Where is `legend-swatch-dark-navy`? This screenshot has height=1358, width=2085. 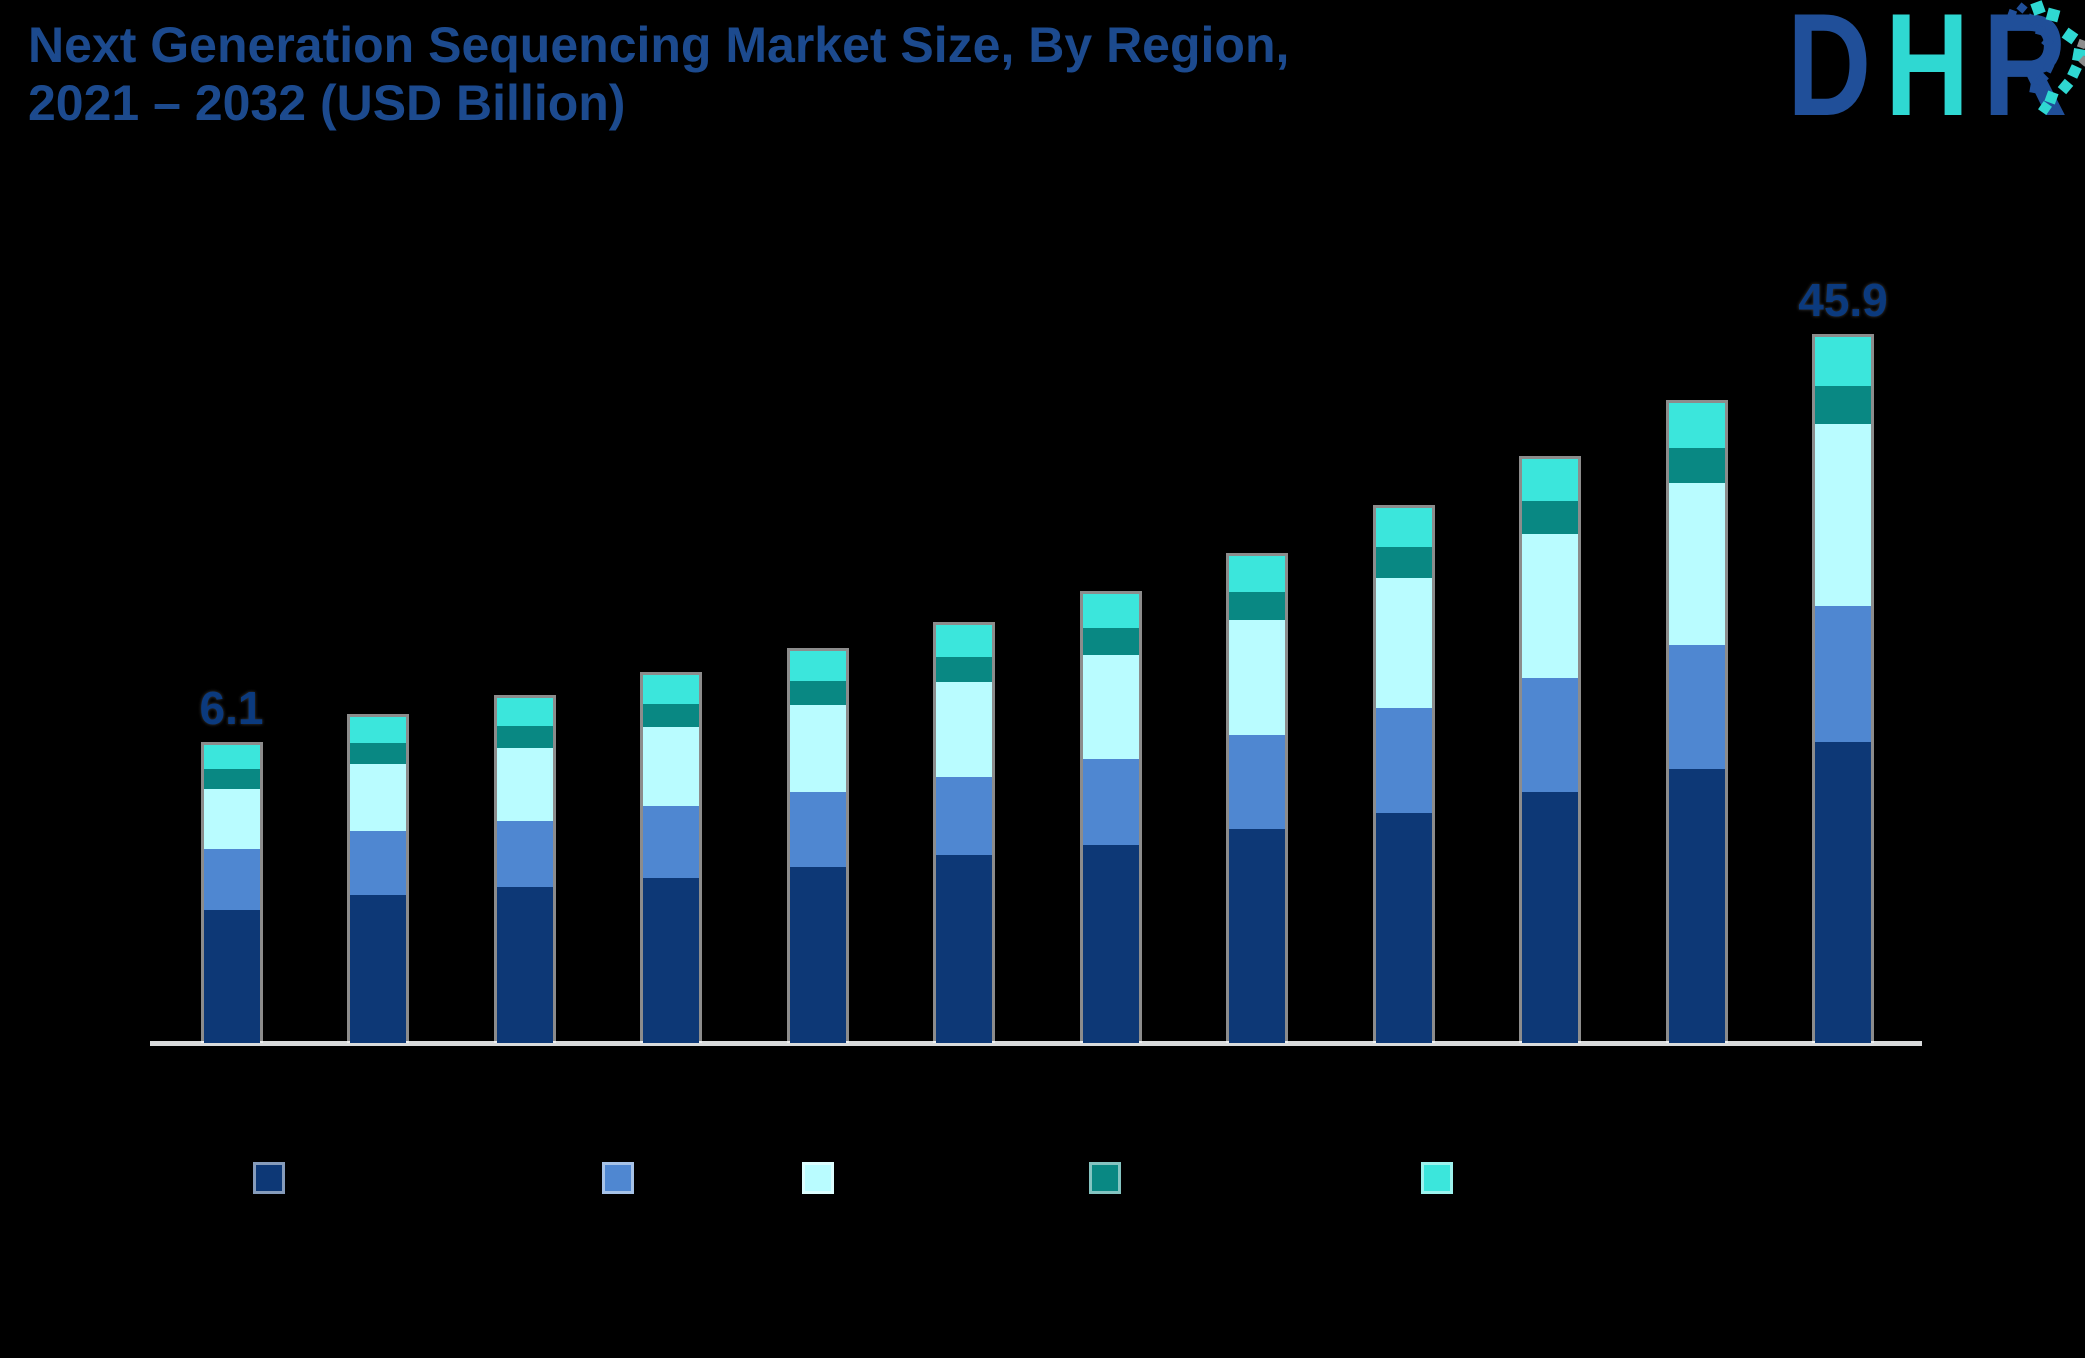 legend-swatch-dark-navy is located at coordinates (269, 1178).